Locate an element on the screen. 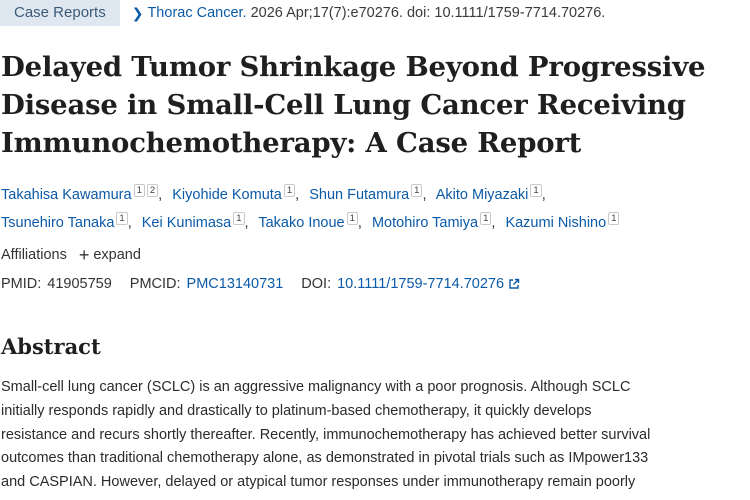 This screenshot has width=750, height=500. plus-icon: + is located at coordinates (84, 255).